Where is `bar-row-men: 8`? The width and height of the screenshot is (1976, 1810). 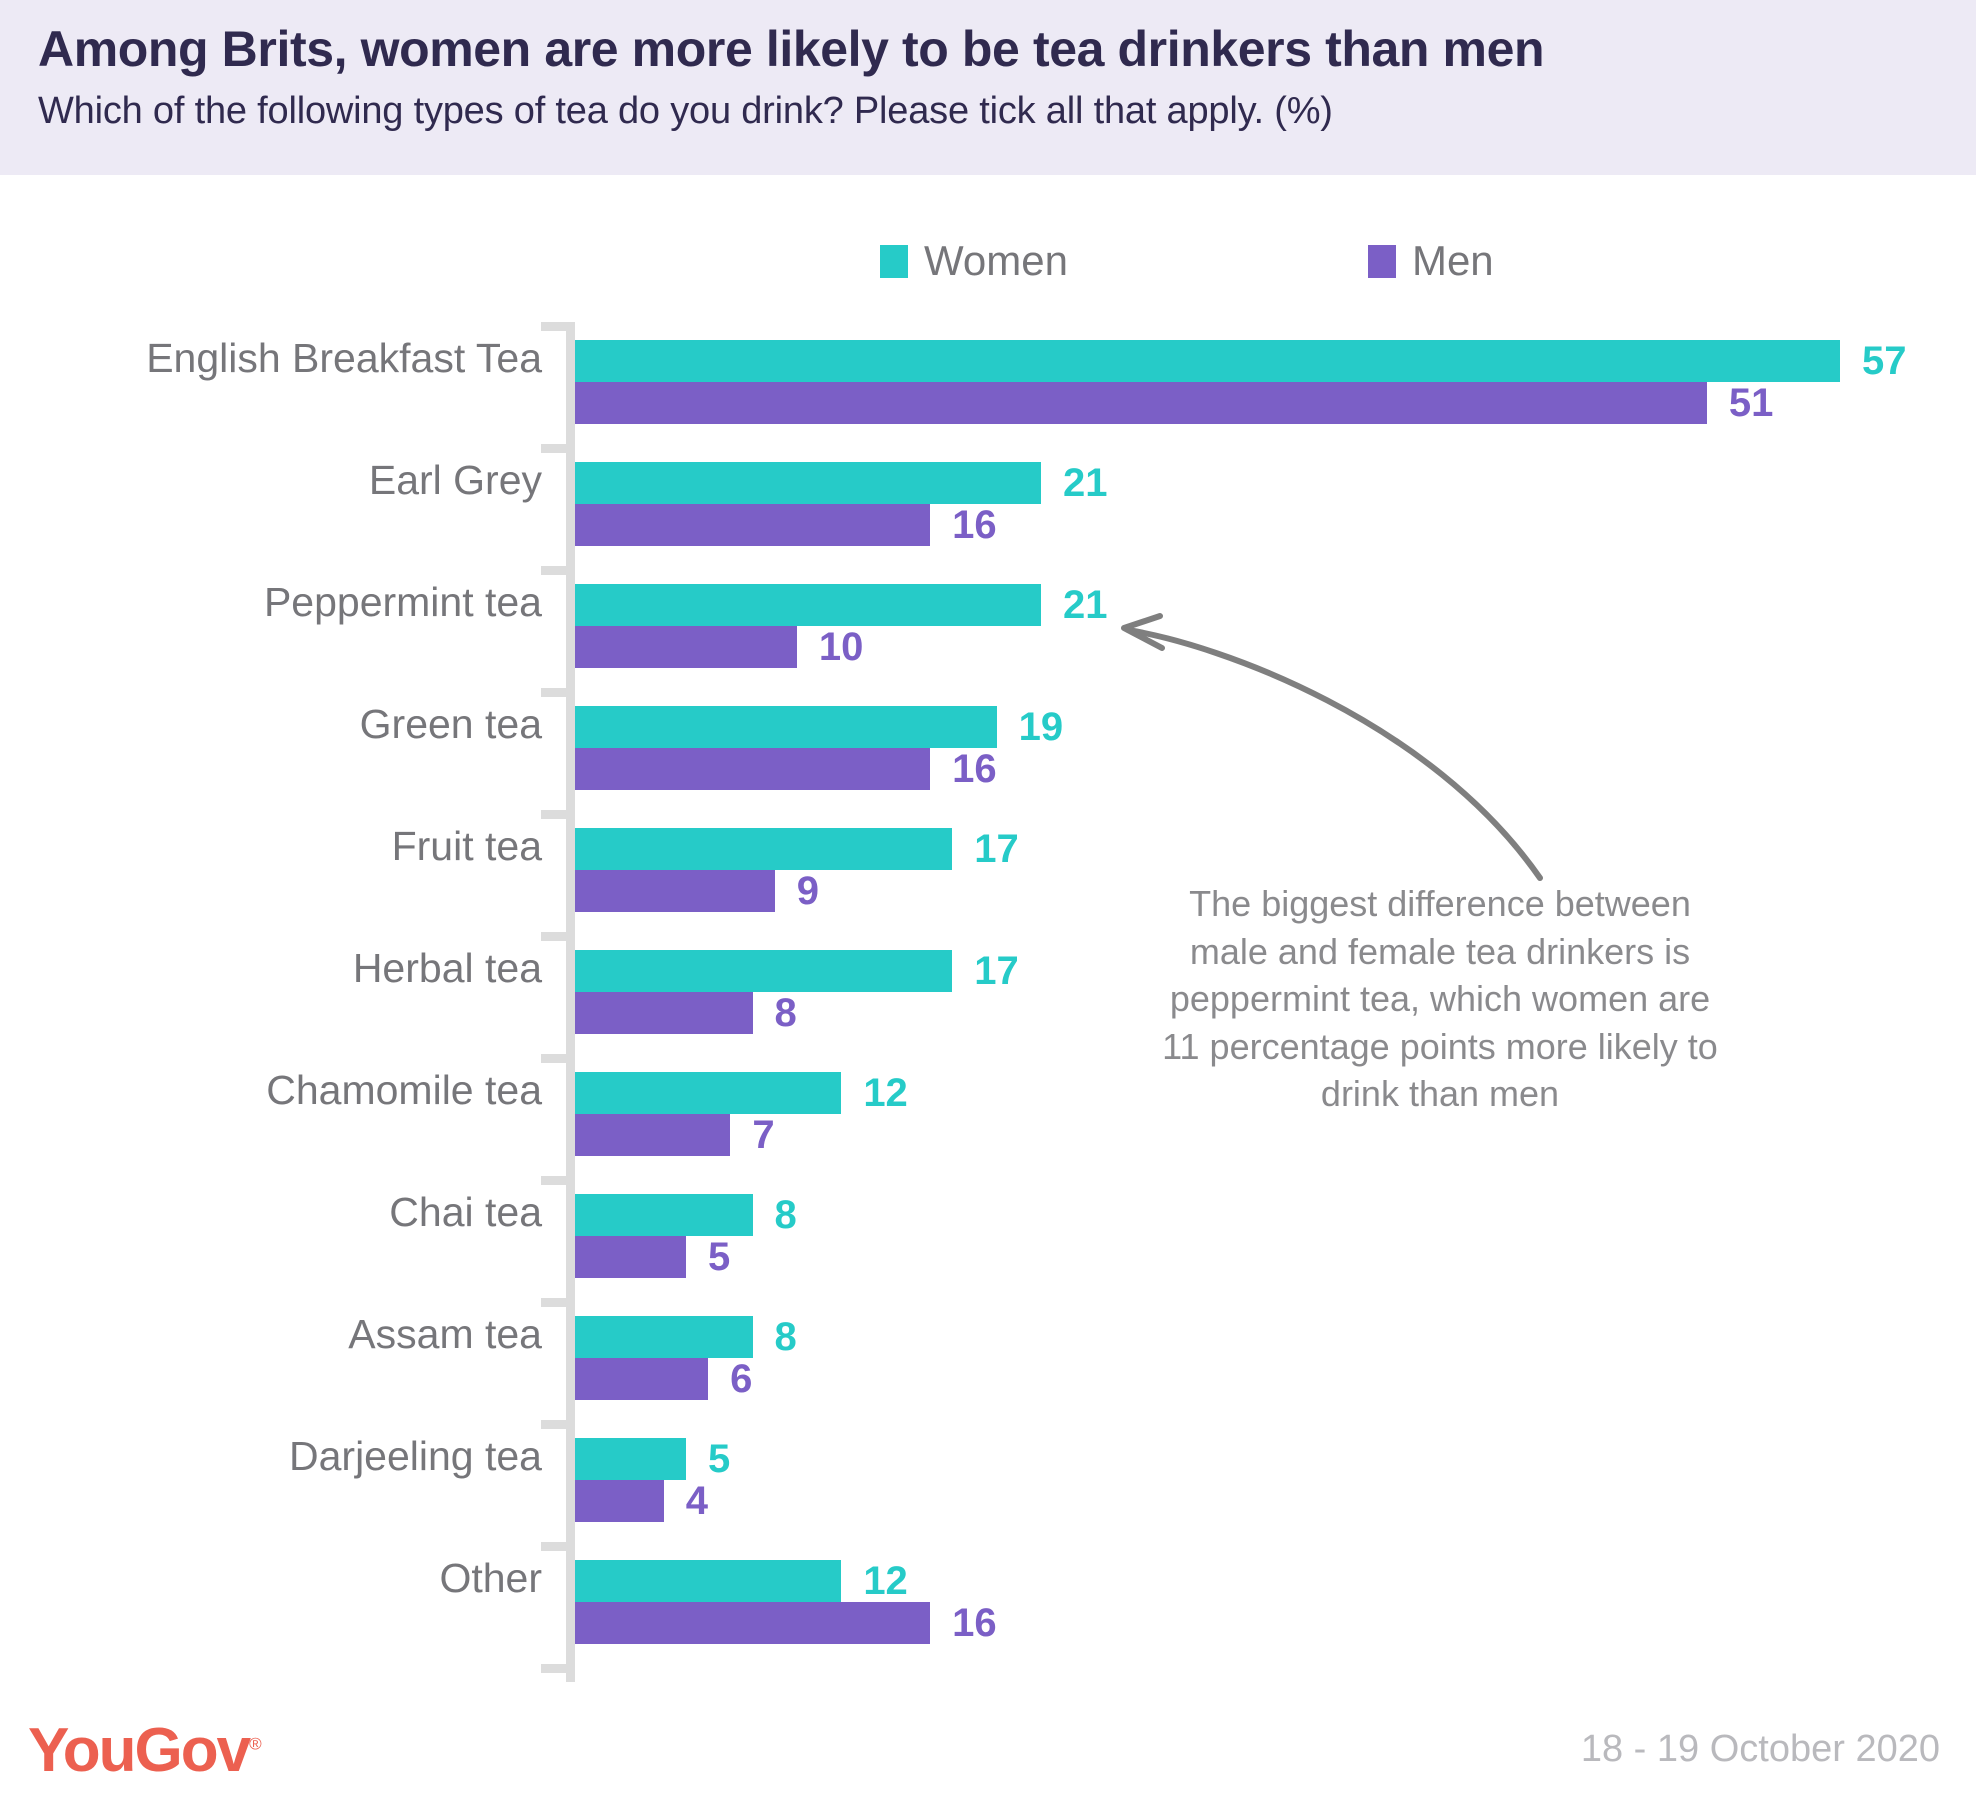 bar-row-men: 8 is located at coordinates (797, 1013).